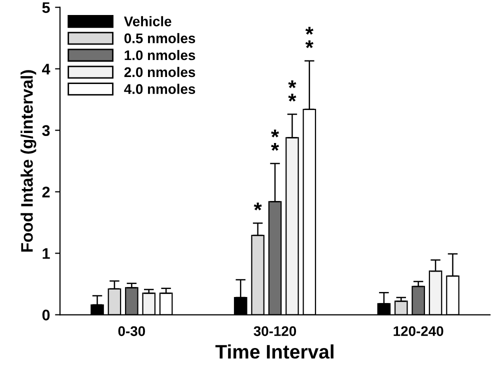  I want to click on y-axis-title: Food Intake (g/interval), so click(28, 161).